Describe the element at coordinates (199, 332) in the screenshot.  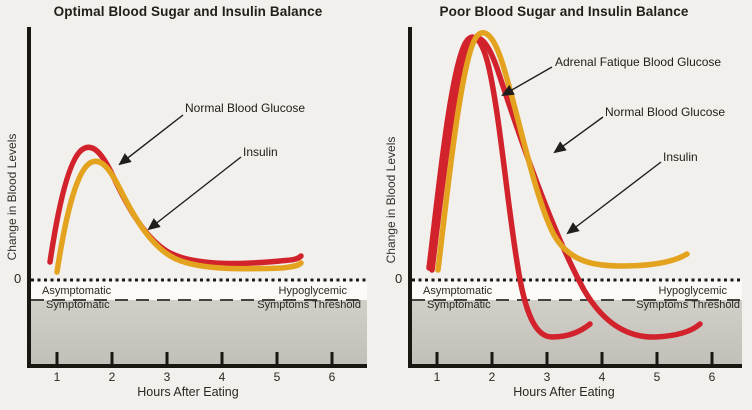
I see `hypoglycemic-region` at that location.